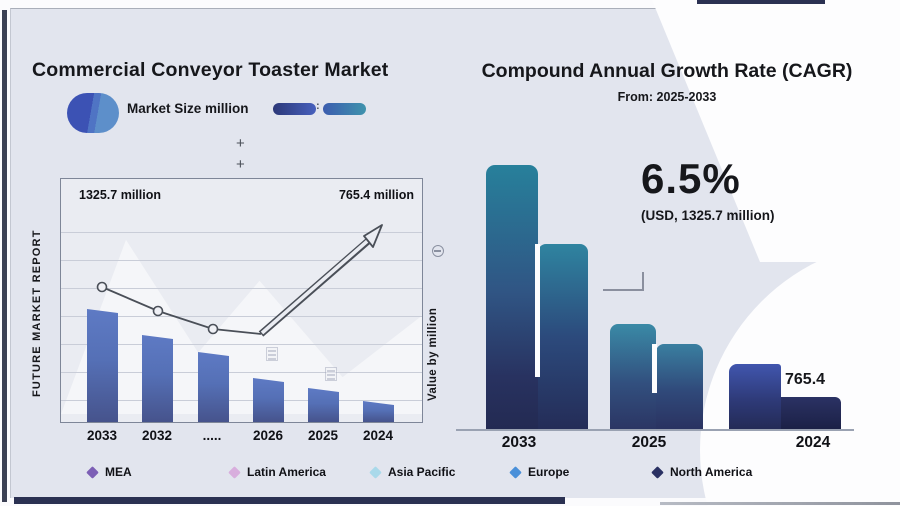 The width and height of the screenshot is (900, 506). I want to click on cagr-subtitle: From: 2025-2033, so click(667, 97).